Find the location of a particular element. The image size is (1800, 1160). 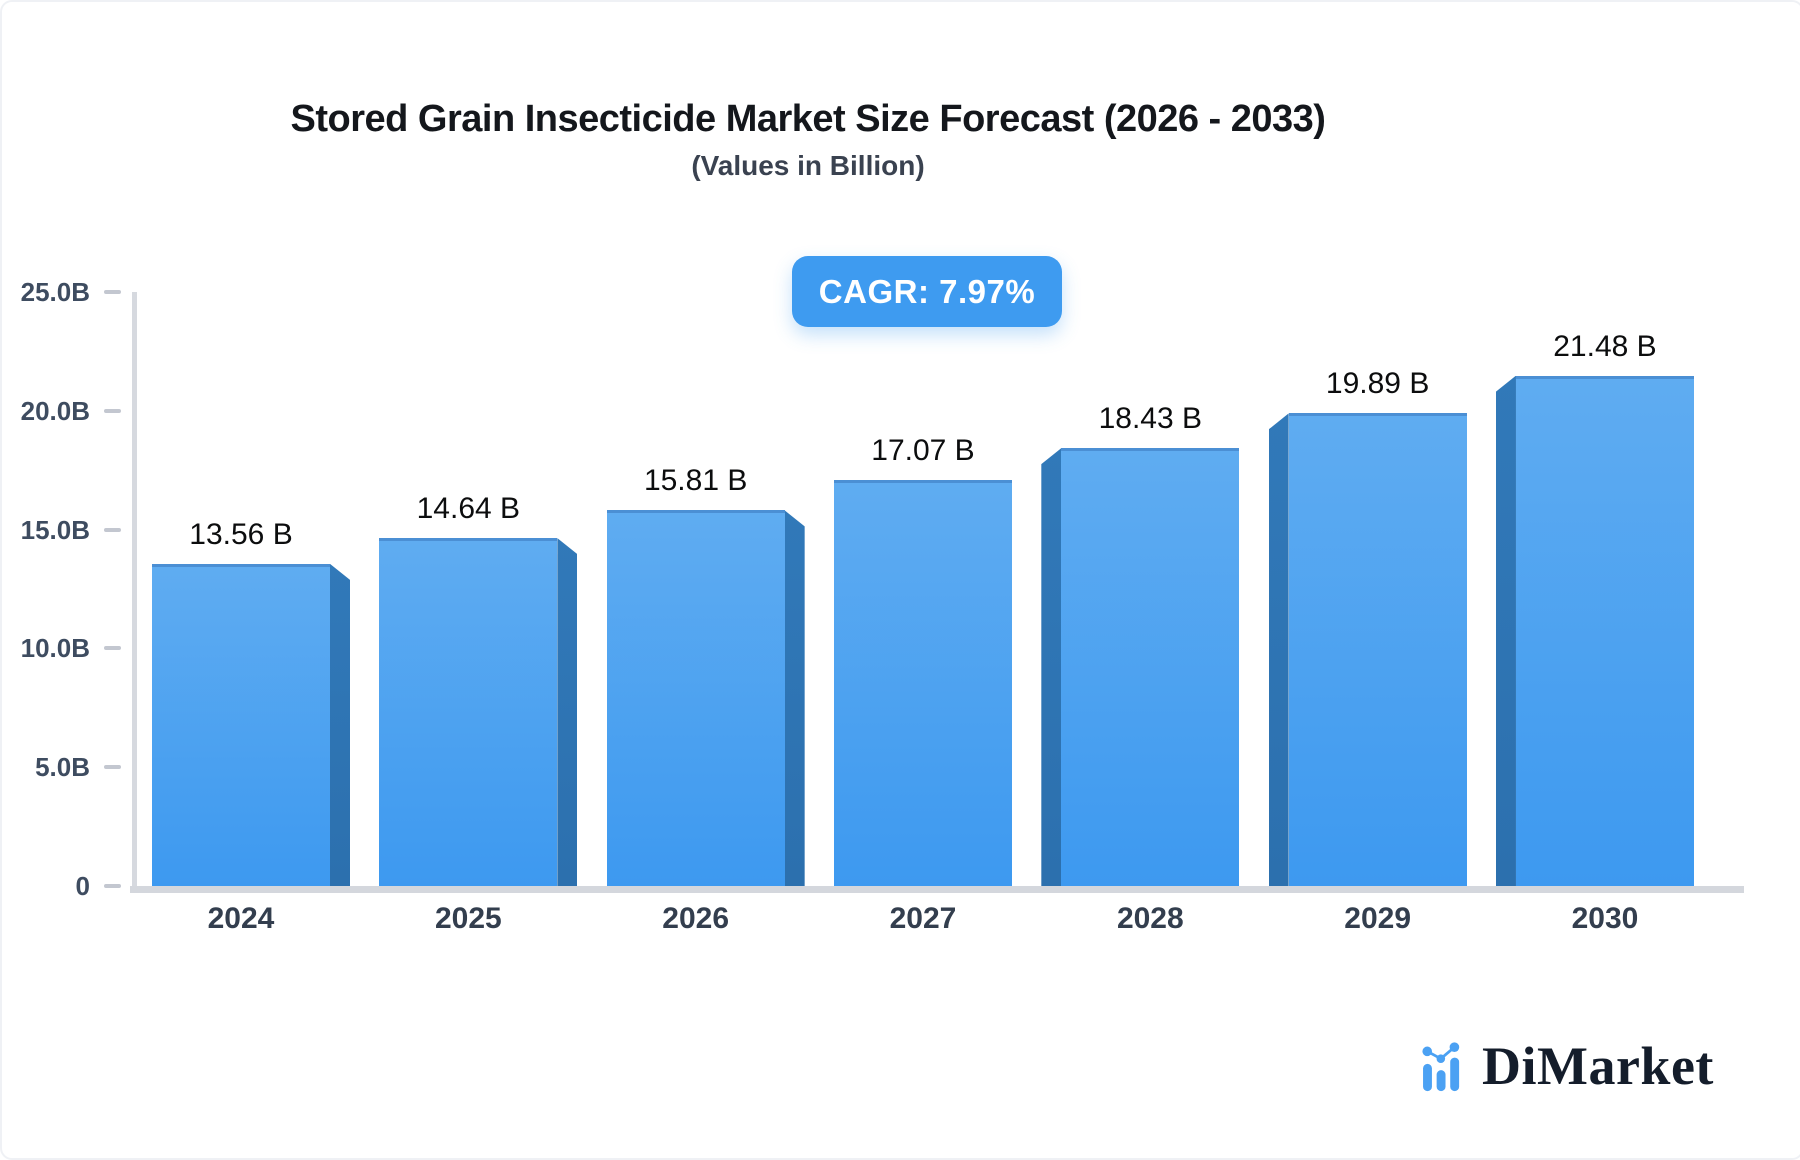

x-axis-label-2025: 2025 is located at coordinates (468, 918).